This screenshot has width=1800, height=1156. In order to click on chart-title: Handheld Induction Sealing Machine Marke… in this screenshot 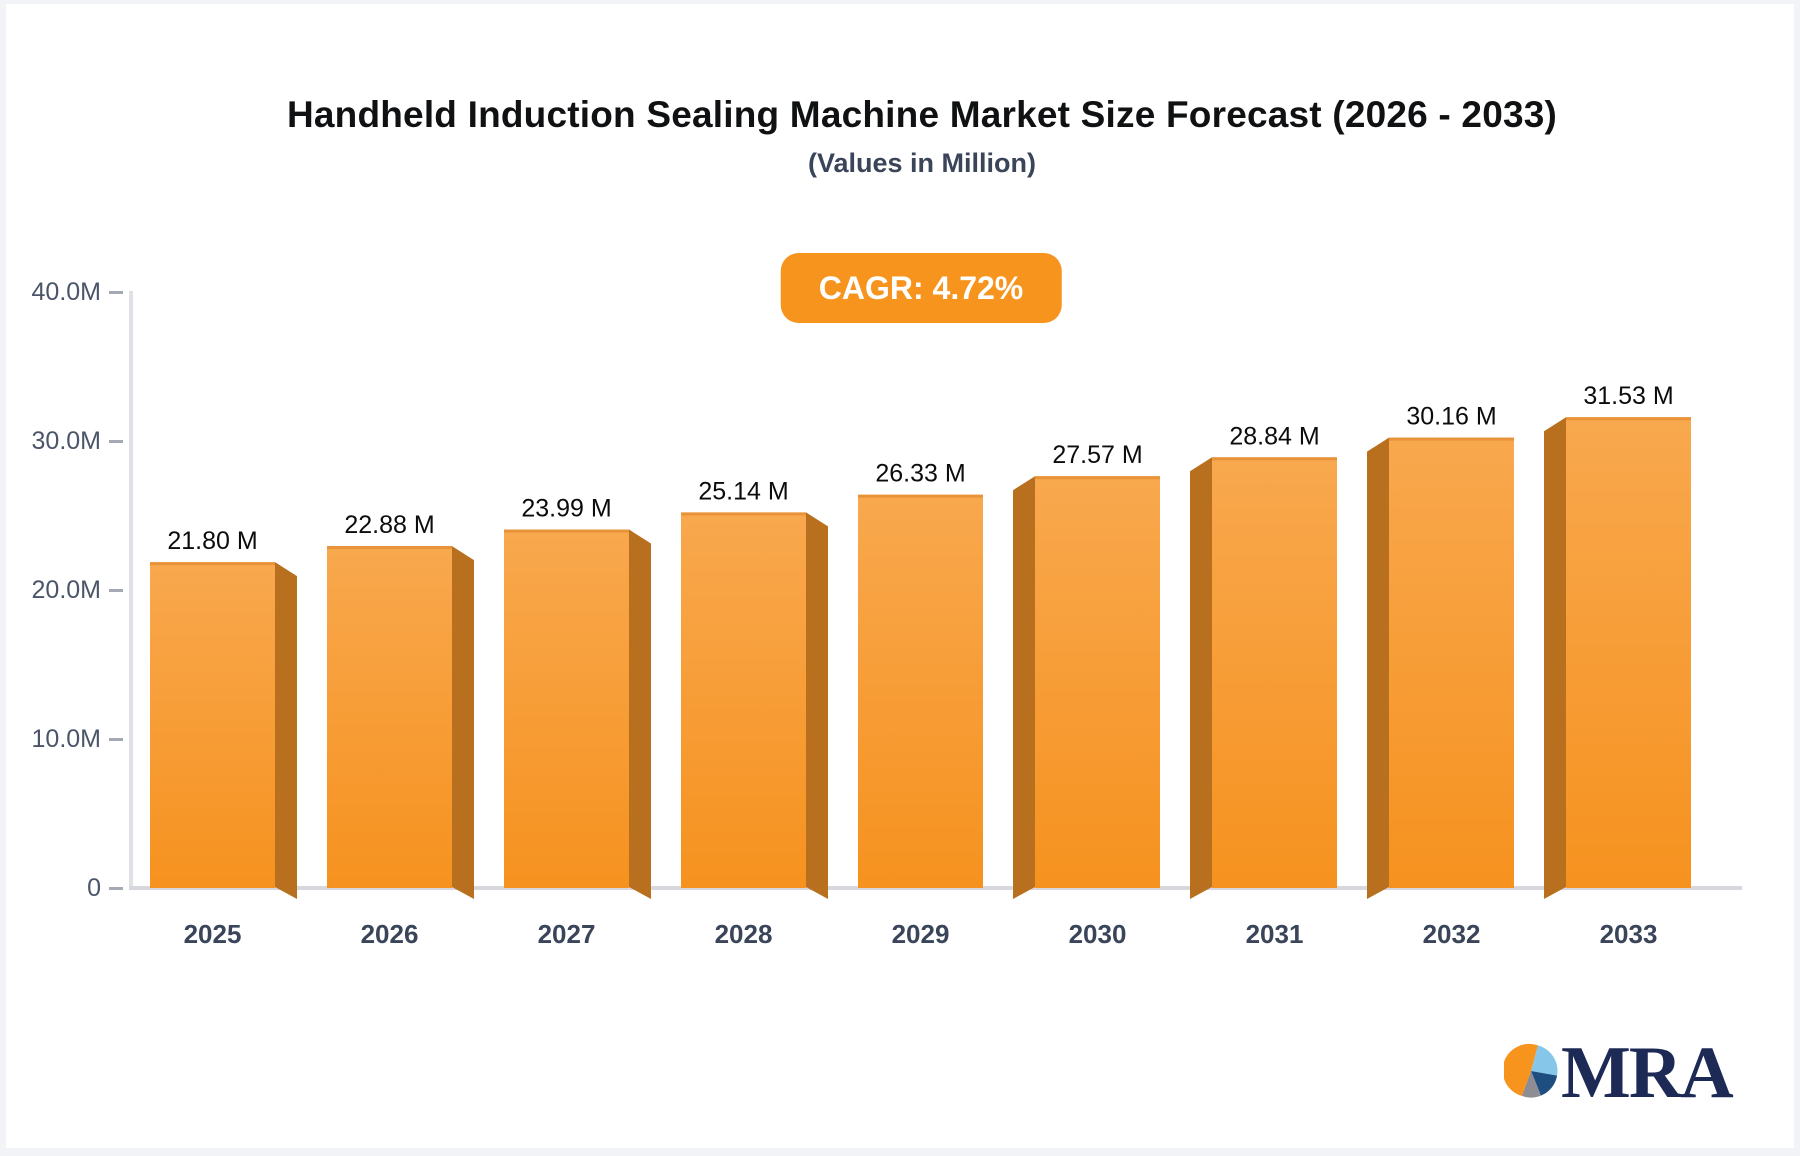, I will do `click(922, 114)`.